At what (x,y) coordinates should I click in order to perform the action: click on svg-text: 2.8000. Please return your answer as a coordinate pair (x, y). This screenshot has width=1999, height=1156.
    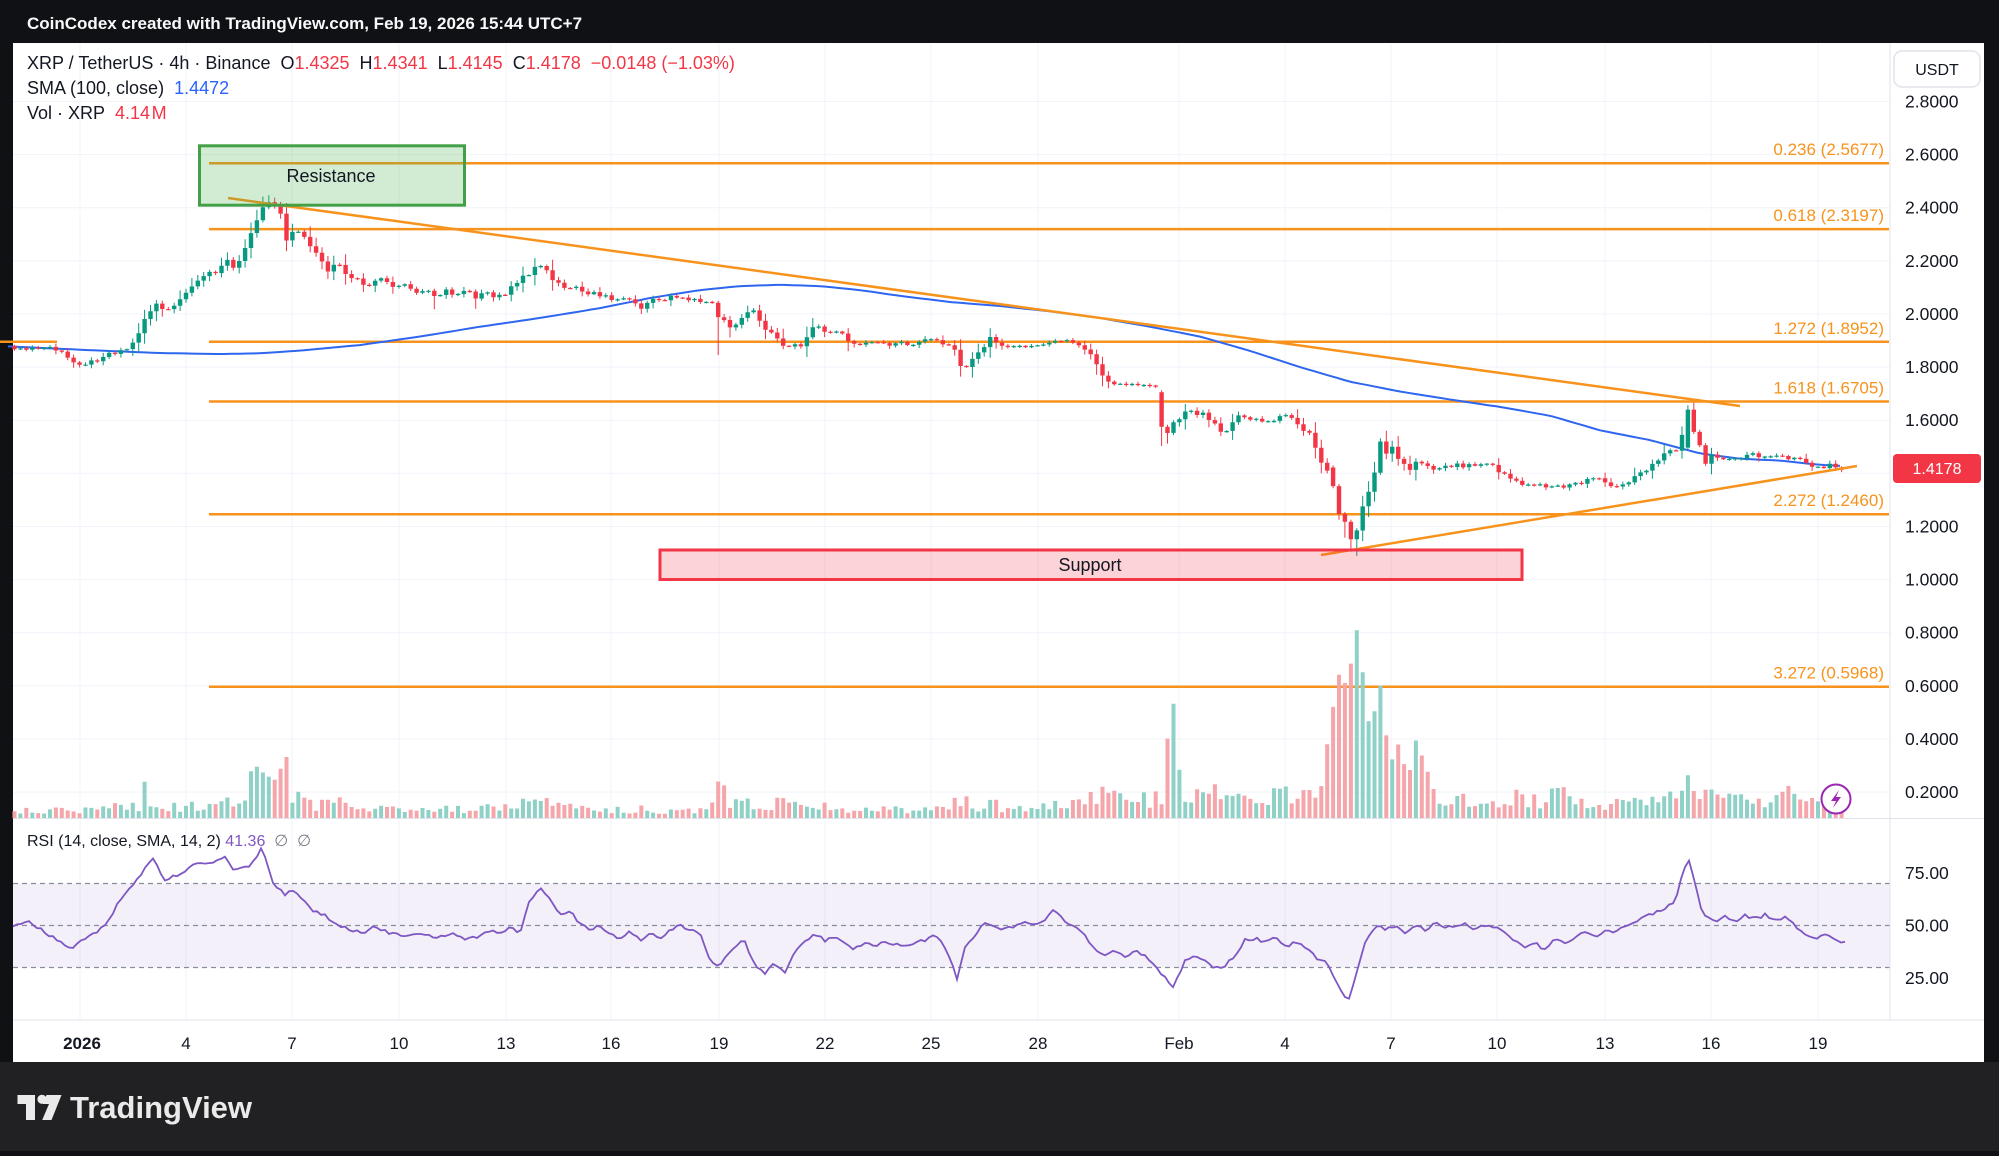
    Looking at the image, I should click on (1932, 102).